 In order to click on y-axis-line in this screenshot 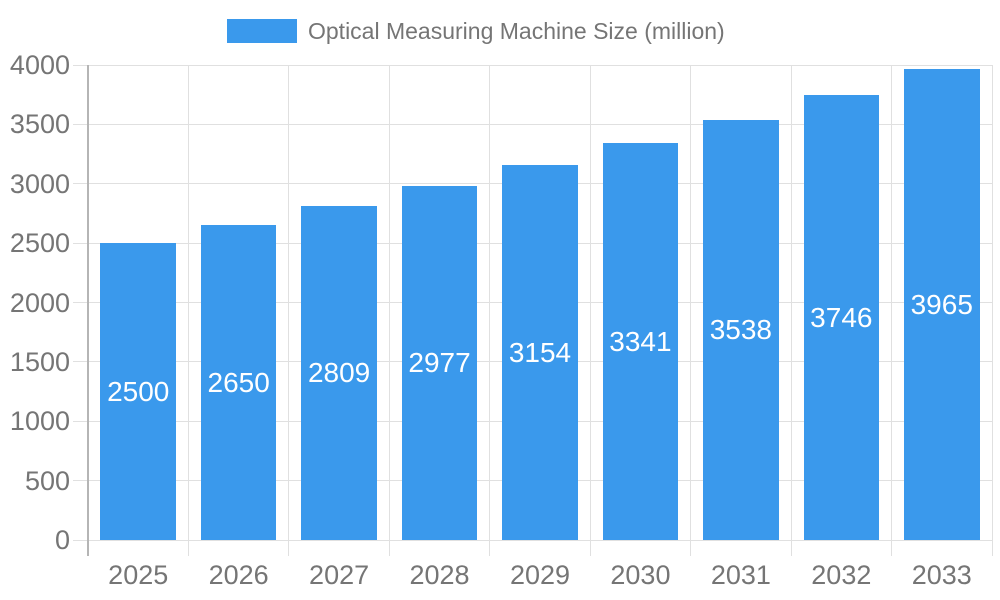, I will do `click(88, 310)`.